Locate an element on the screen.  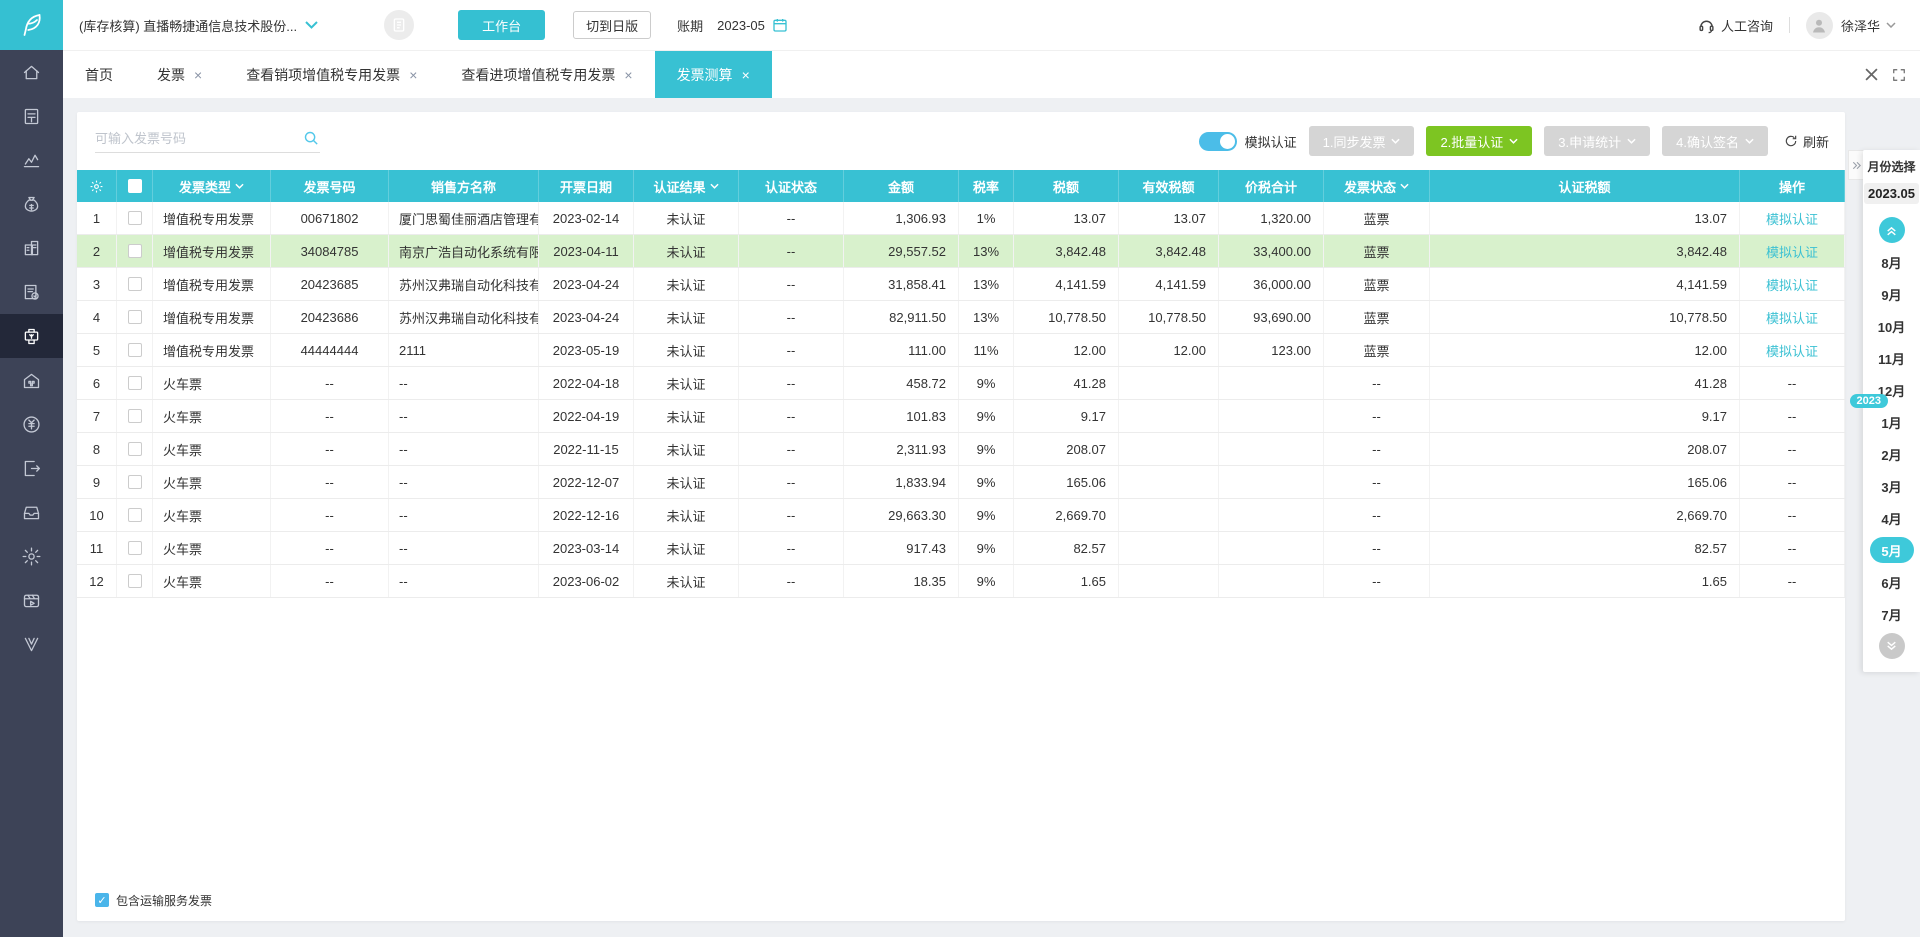
month-5月: 5月 is located at coordinates (1891, 550).